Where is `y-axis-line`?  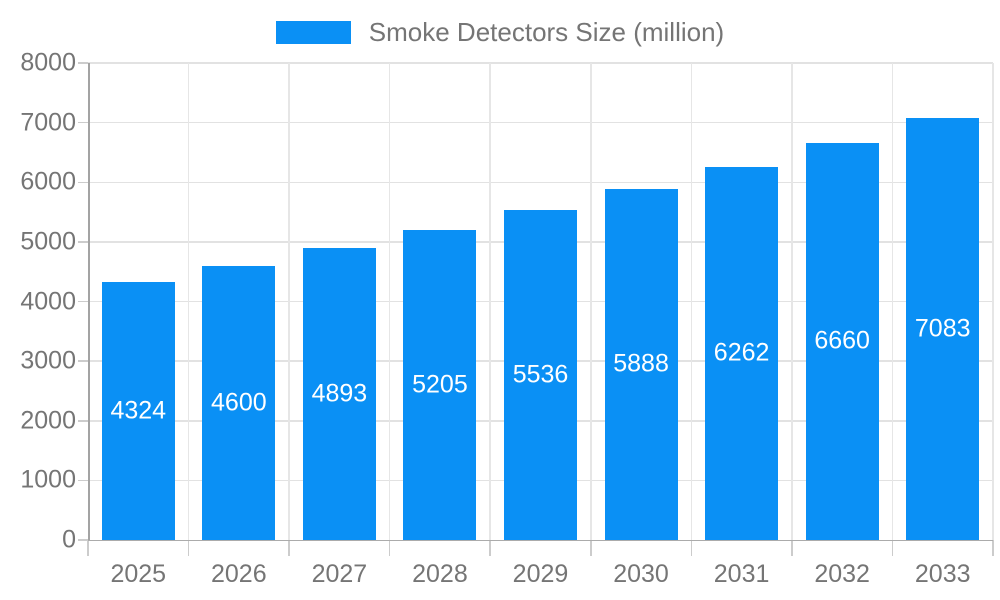
y-axis-line is located at coordinates (89, 301).